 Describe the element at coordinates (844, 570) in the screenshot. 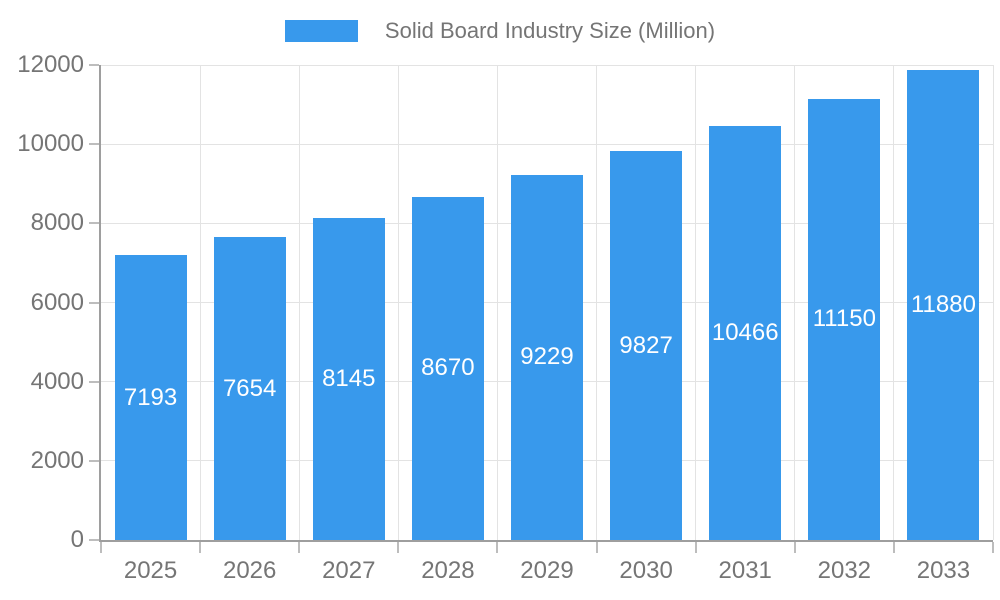

I see `x-axis-label: 2032` at that location.